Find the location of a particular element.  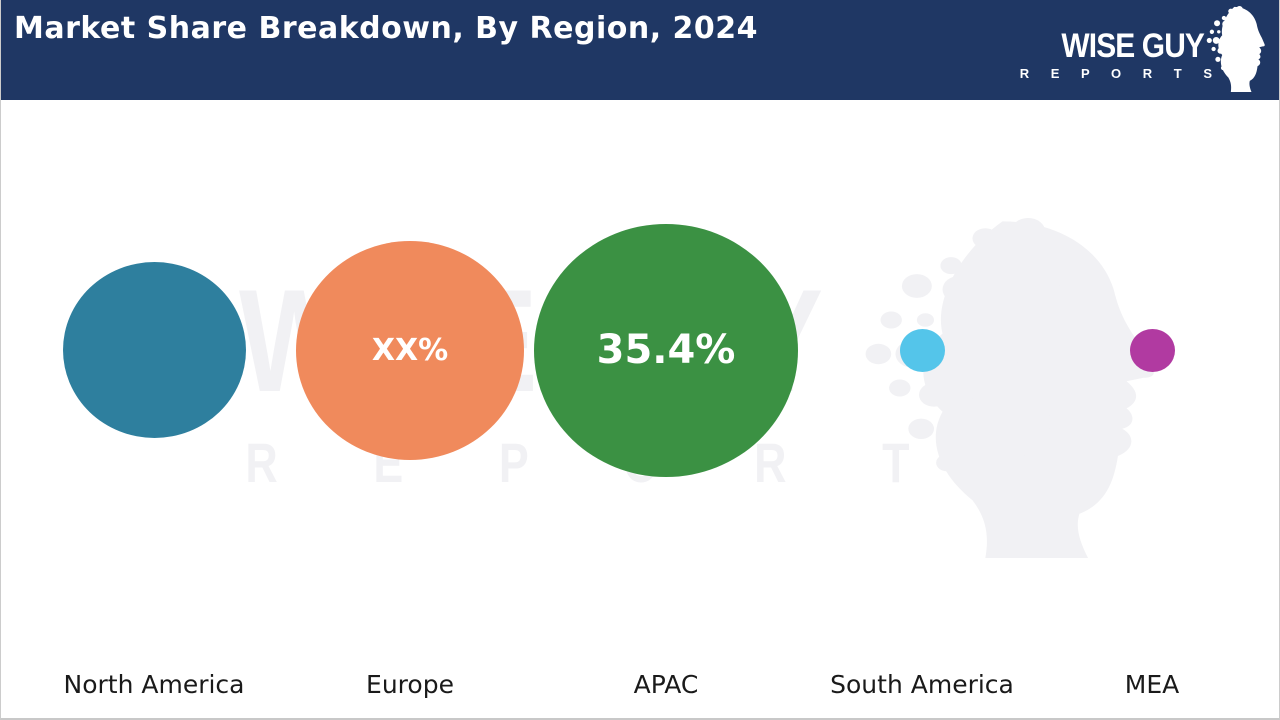

watermark-head-icon is located at coordinates (1009, 388).